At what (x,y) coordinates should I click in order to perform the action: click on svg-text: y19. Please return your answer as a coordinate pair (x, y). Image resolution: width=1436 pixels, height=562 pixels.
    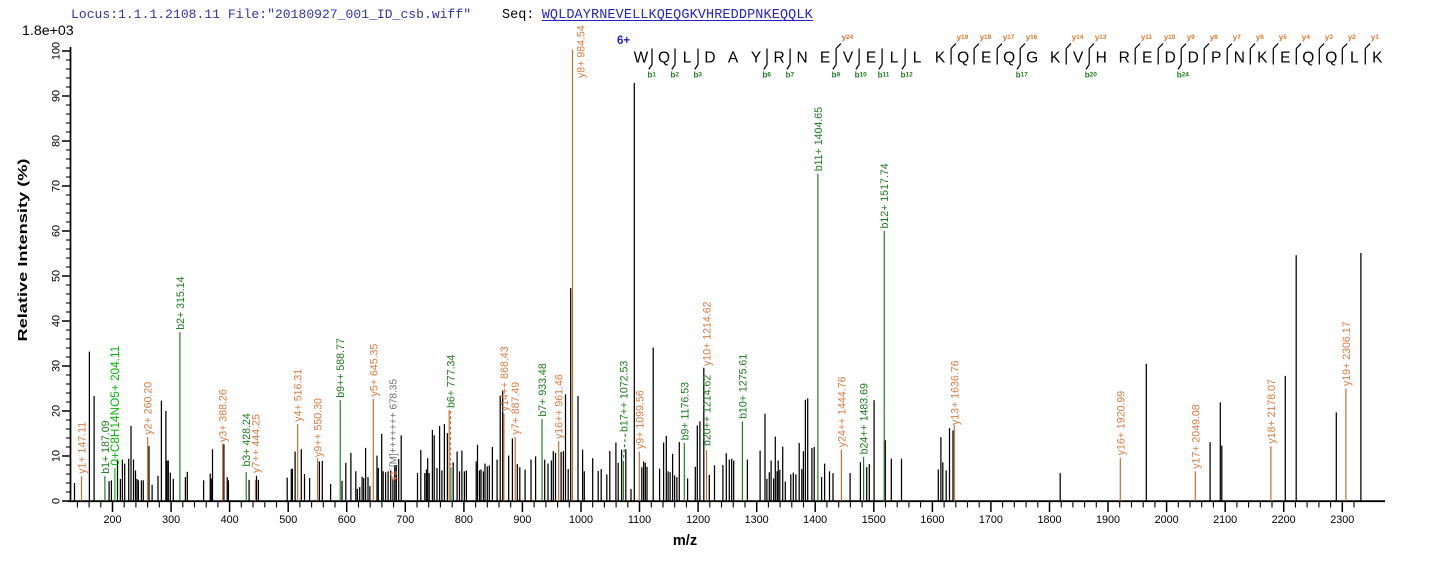
    Looking at the image, I should click on (963, 37).